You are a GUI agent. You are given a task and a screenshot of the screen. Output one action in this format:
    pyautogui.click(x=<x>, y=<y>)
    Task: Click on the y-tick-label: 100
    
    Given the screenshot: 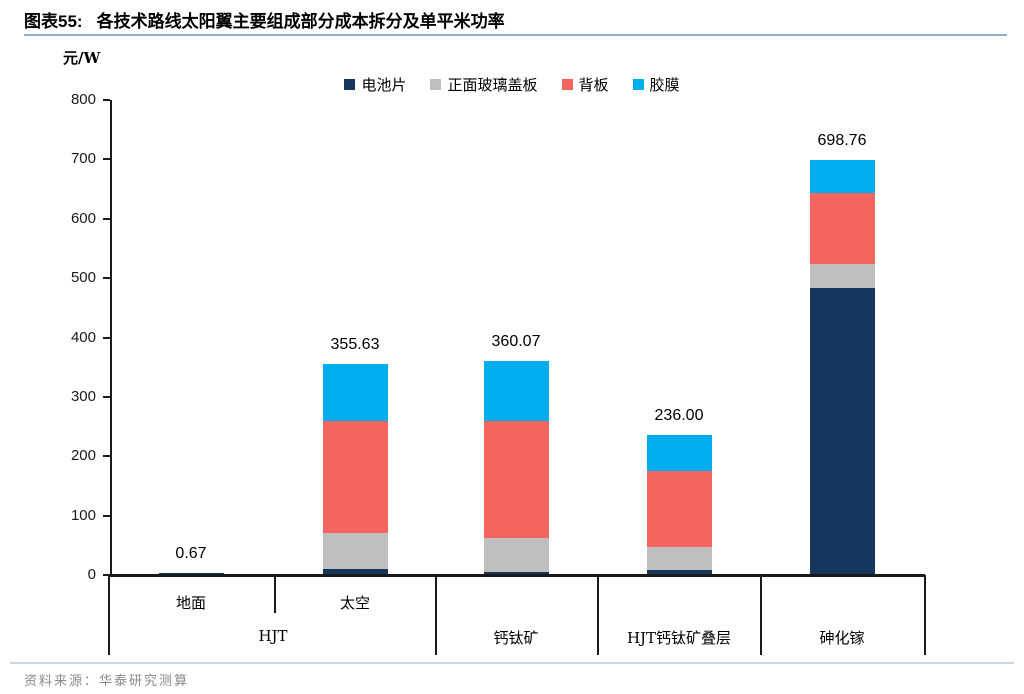 What is the action you would take?
    pyautogui.click(x=83, y=515)
    